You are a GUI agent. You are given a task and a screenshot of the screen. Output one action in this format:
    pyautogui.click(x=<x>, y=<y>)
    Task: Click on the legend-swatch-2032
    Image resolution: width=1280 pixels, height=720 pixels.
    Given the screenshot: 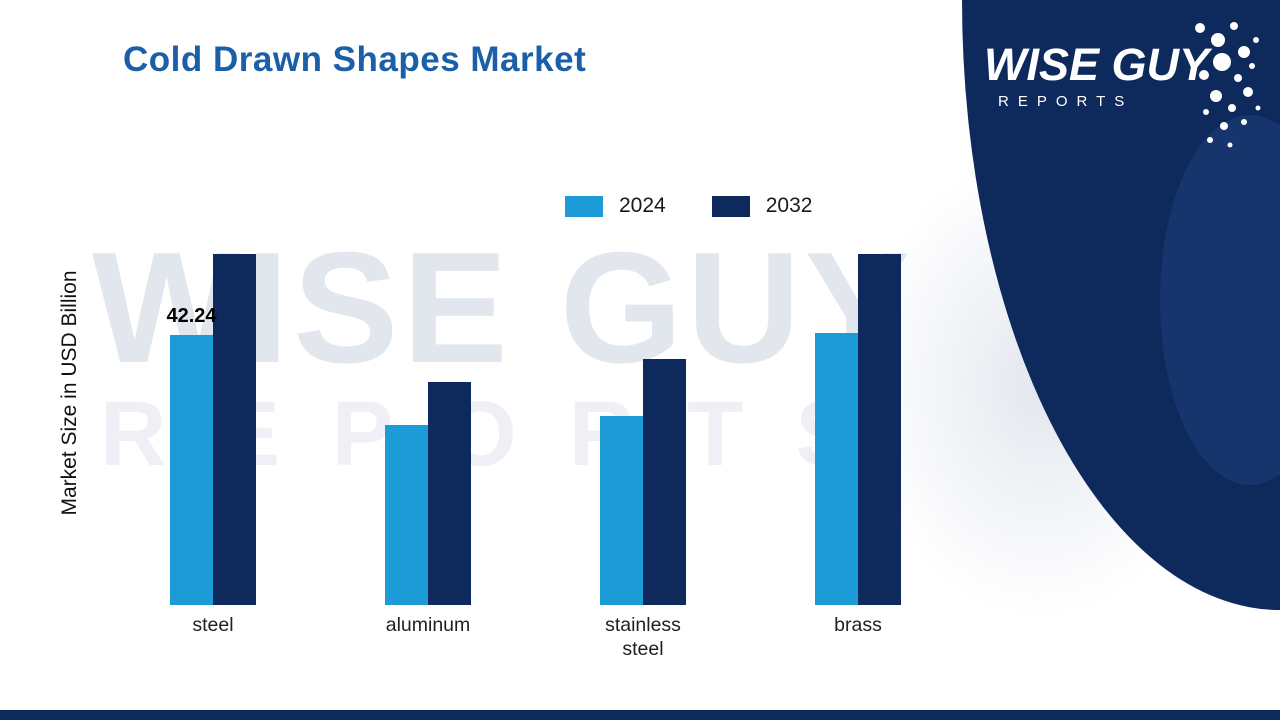 What is the action you would take?
    pyautogui.click(x=730, y=206)
    